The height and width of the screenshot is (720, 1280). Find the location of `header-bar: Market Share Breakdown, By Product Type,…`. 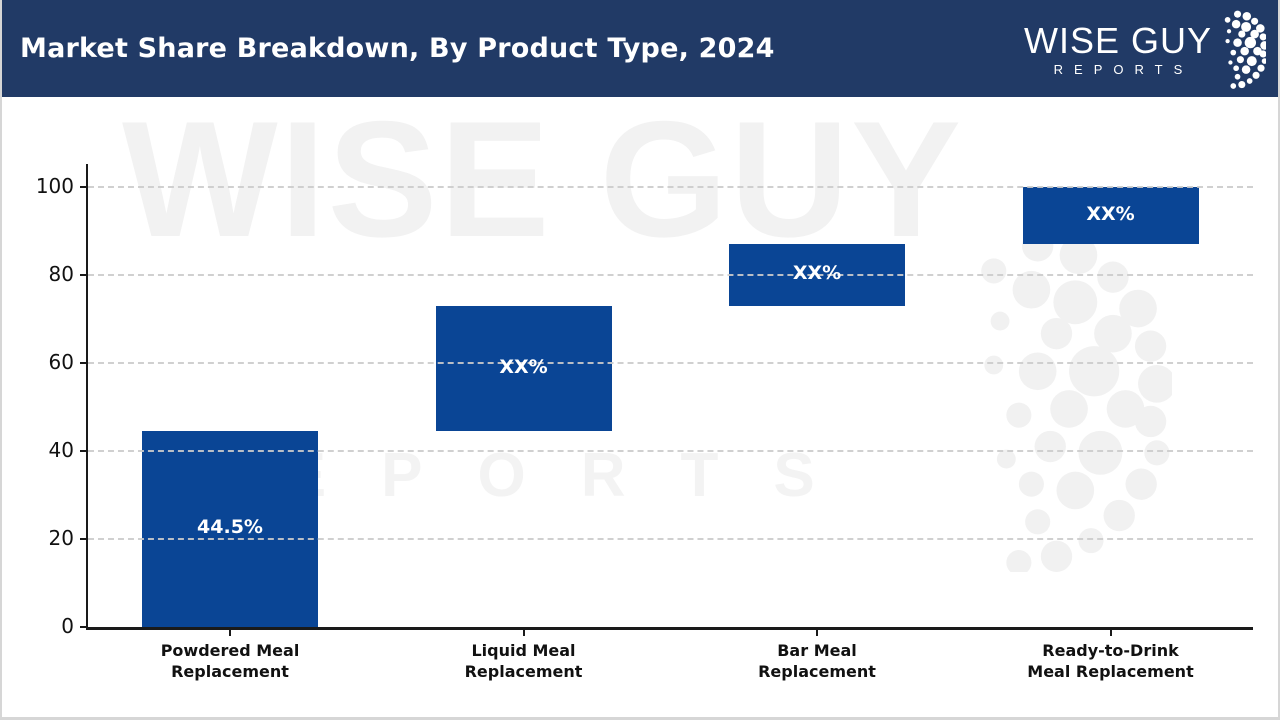

header-bar: Market Share Breakdown, By Product Type,… is located at coordinates (640, 48).